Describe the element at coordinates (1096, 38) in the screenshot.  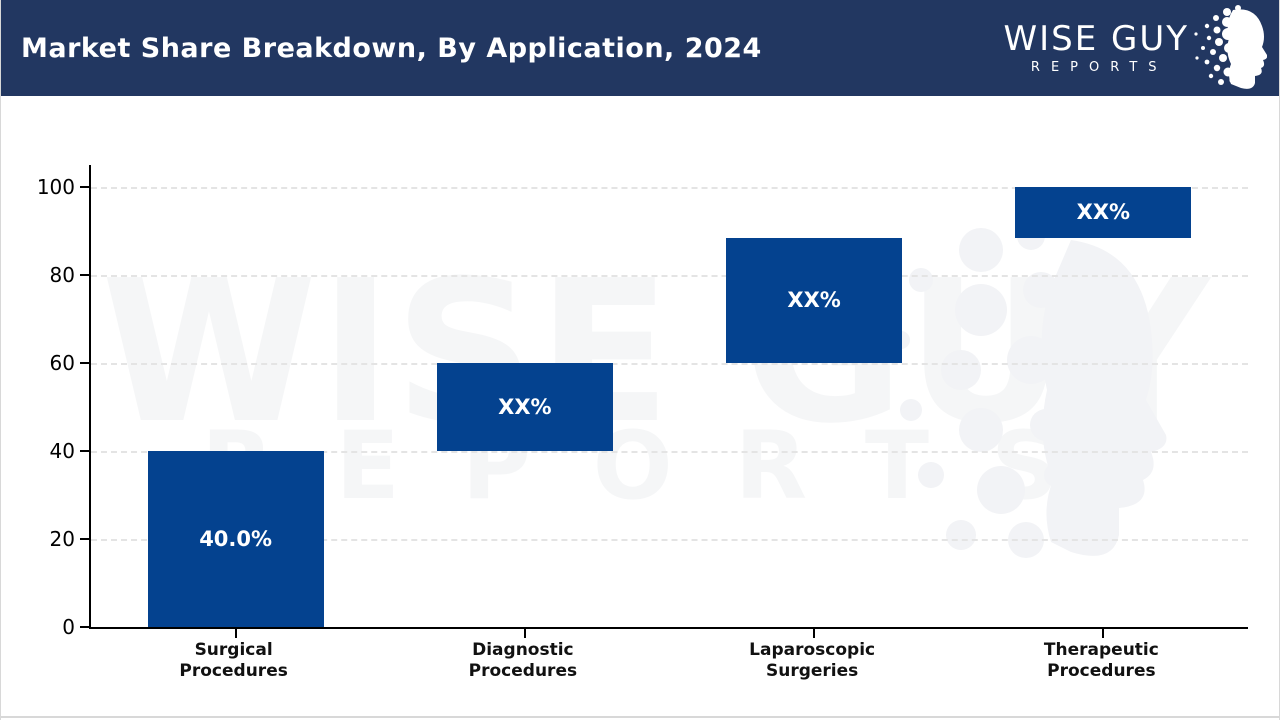
I see `logo-wordmark-line1: WISE GUY` at that location.